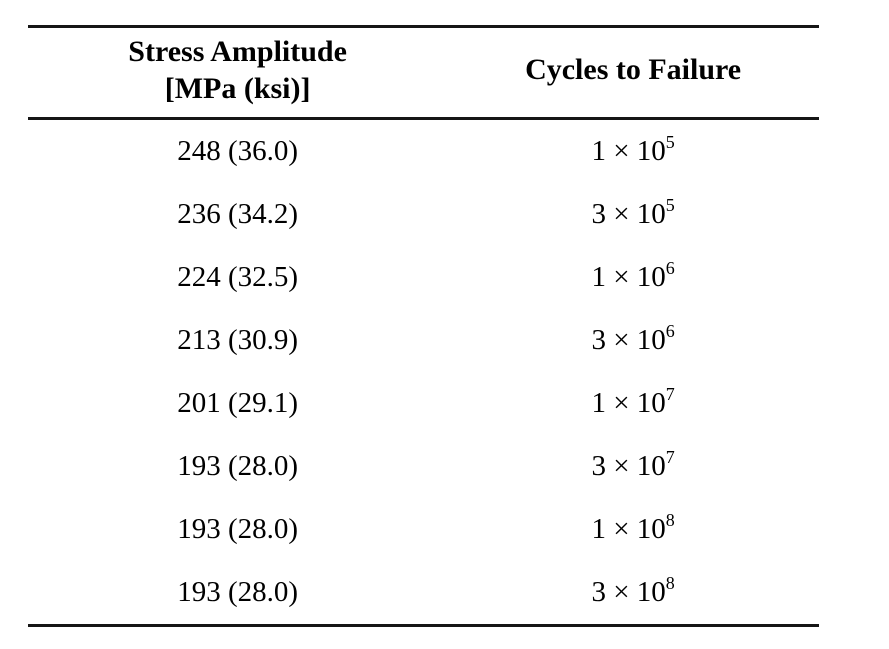  Describe the element at coordinates (423, 214) in the screenshot. I see `table-row: 236 (34.2) 3 × 105` at that location.